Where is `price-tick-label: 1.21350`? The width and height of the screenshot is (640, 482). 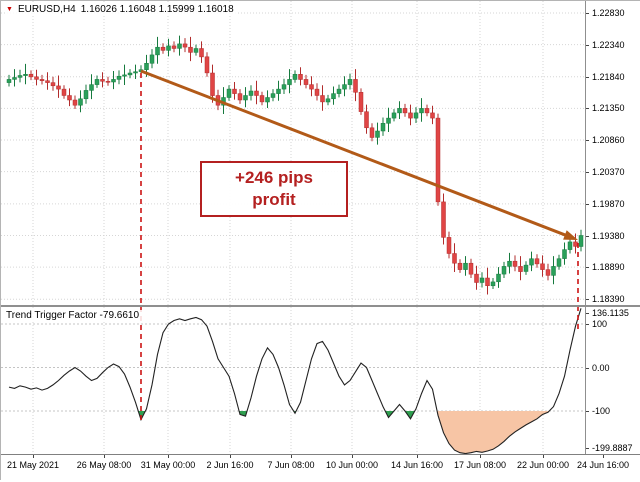 price-tick-label: 1.21350 is located at coordinates (608, 108).